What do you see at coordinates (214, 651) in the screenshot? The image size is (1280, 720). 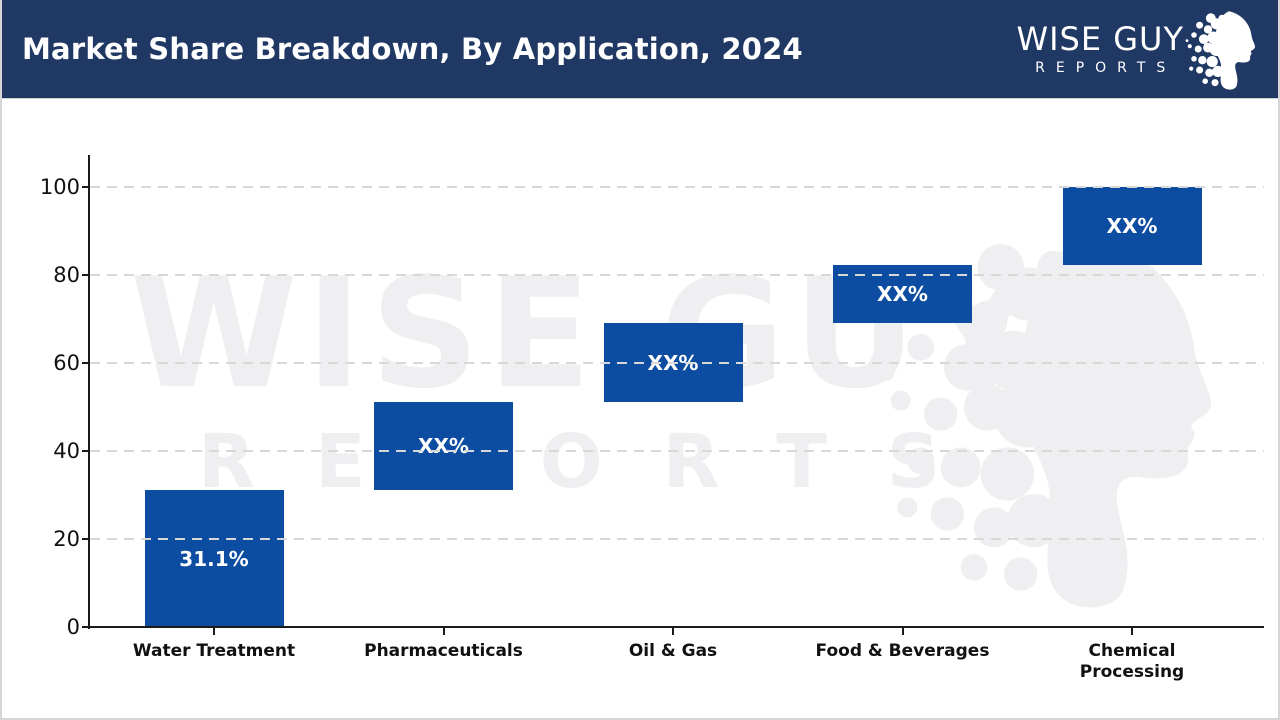 I see `x-category-label-water-treatment: Water Treatment` at bounding box center [214, 651].